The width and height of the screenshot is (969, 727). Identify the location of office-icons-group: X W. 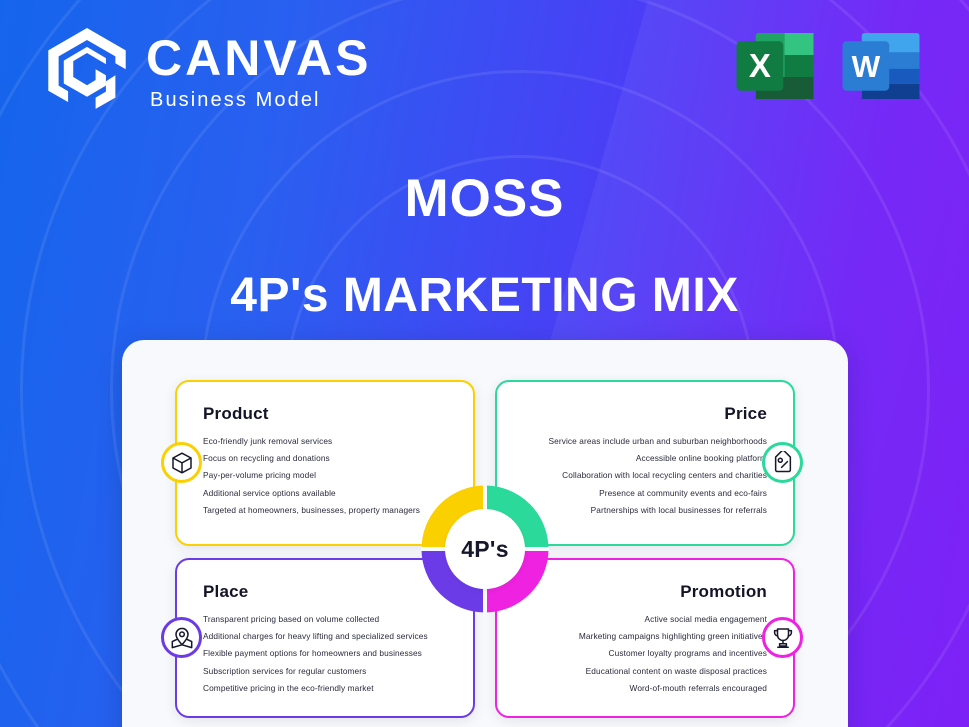
(828, 66).